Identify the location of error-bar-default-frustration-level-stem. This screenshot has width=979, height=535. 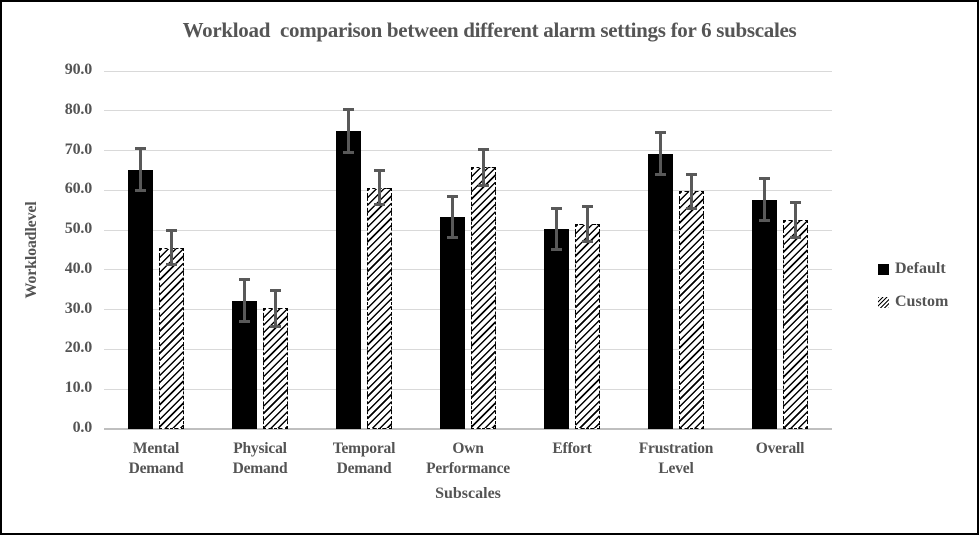
(660, 154).